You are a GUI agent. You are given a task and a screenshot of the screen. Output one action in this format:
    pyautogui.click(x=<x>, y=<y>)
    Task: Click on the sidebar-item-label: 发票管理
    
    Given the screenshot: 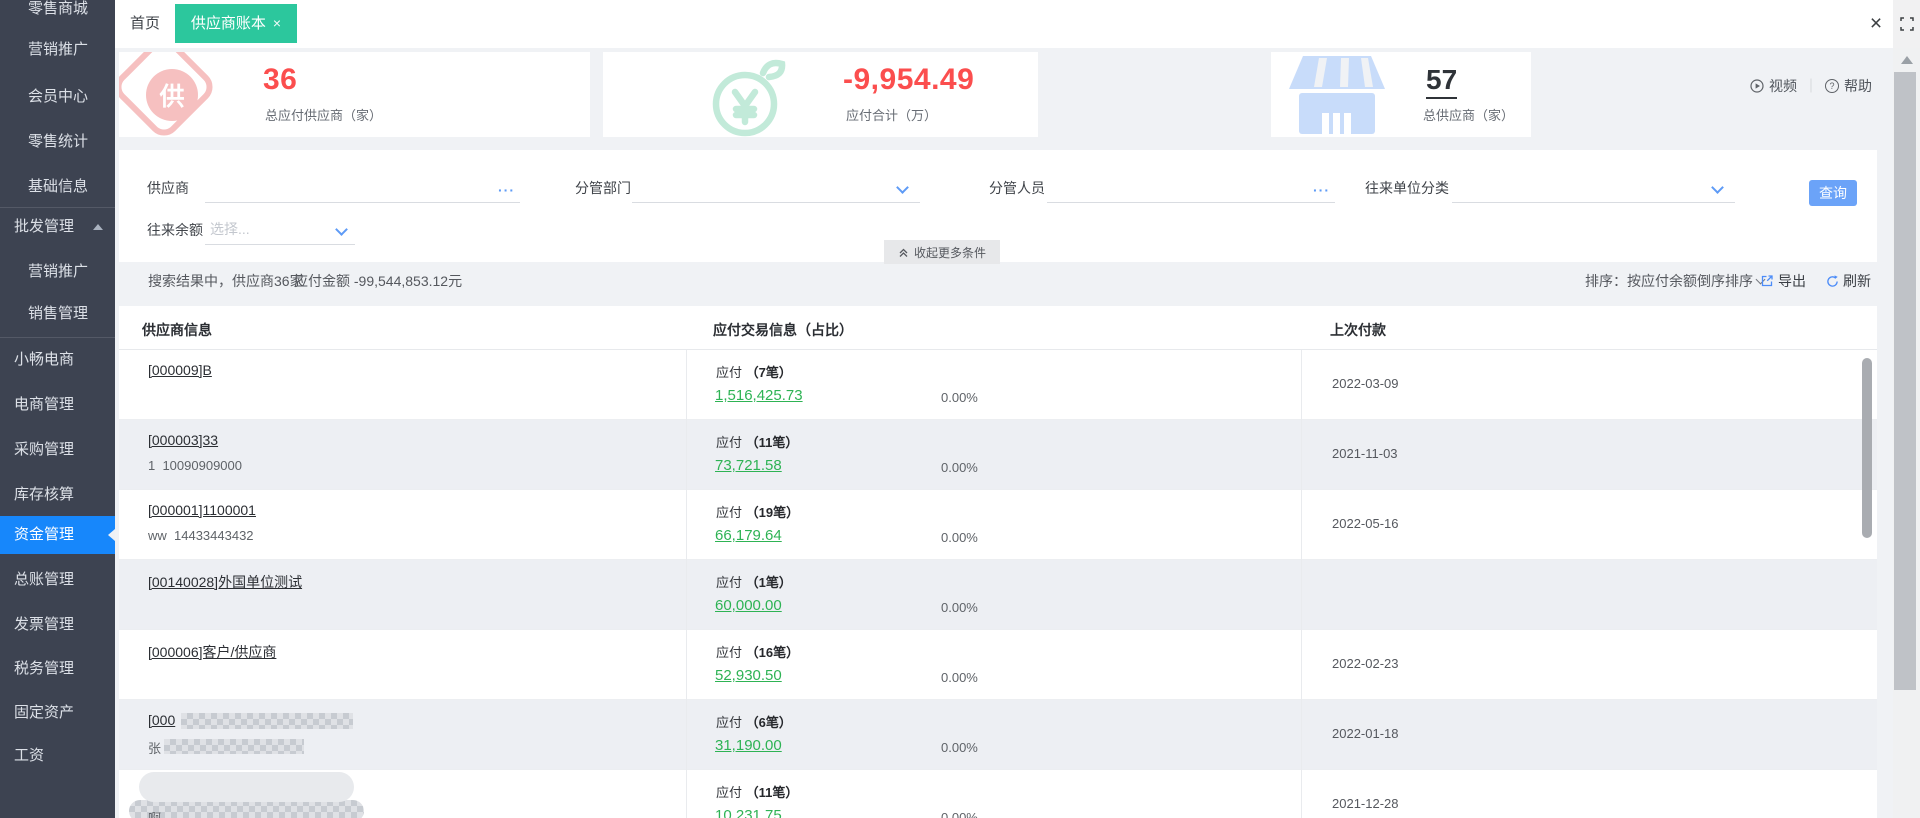 What is the action you would take?
    pyautogui.click(x=44, y=624)
    